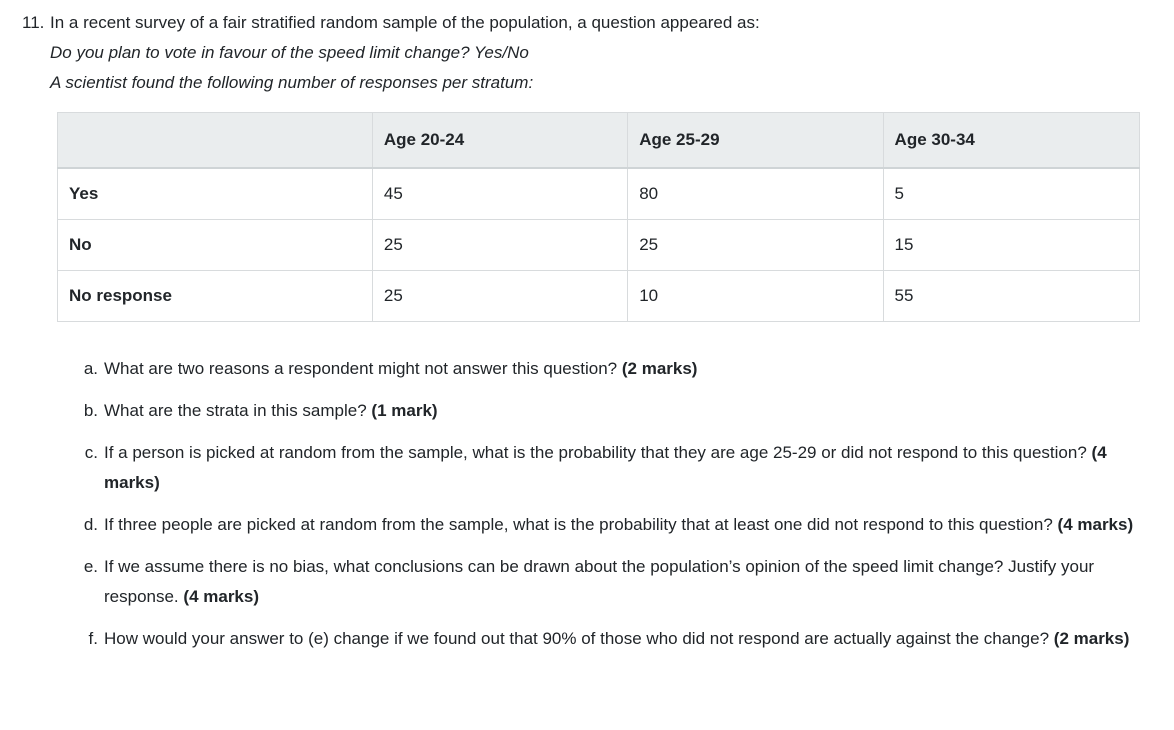  I want to click on table-cell: 80, so click(755, 193).